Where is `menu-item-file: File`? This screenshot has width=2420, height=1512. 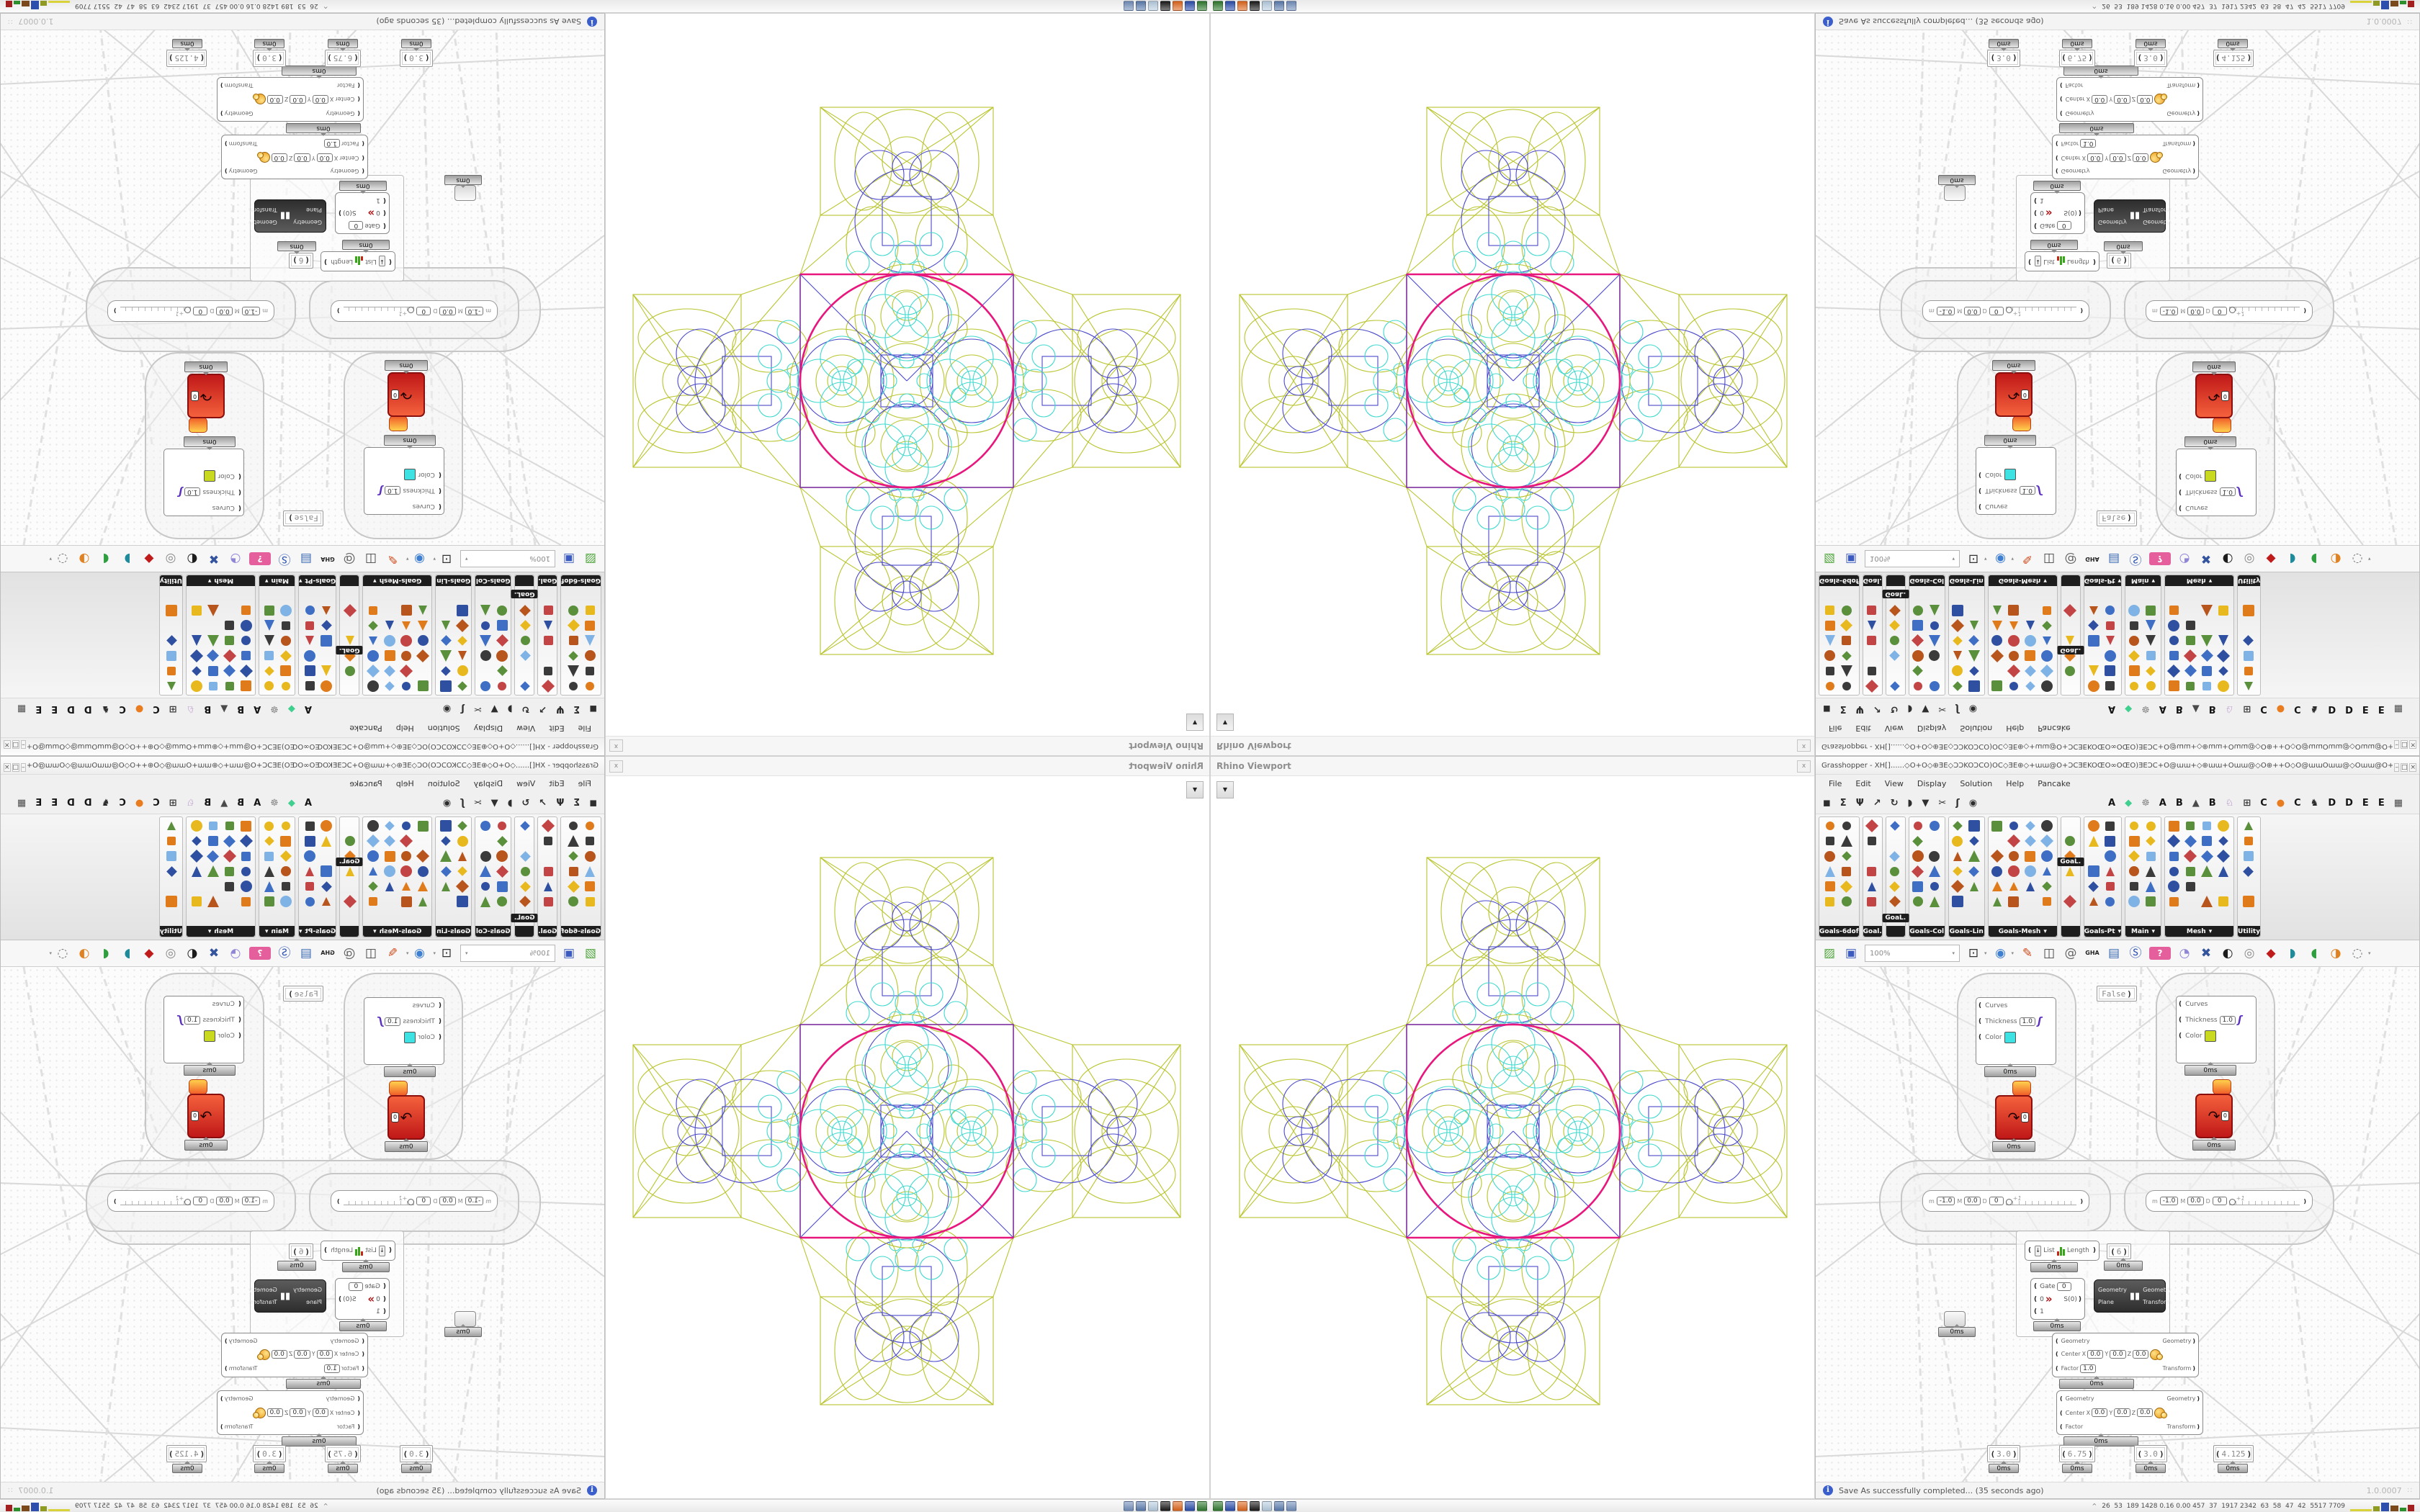 menu-item-file: File is located at coordinates (1836, 783).